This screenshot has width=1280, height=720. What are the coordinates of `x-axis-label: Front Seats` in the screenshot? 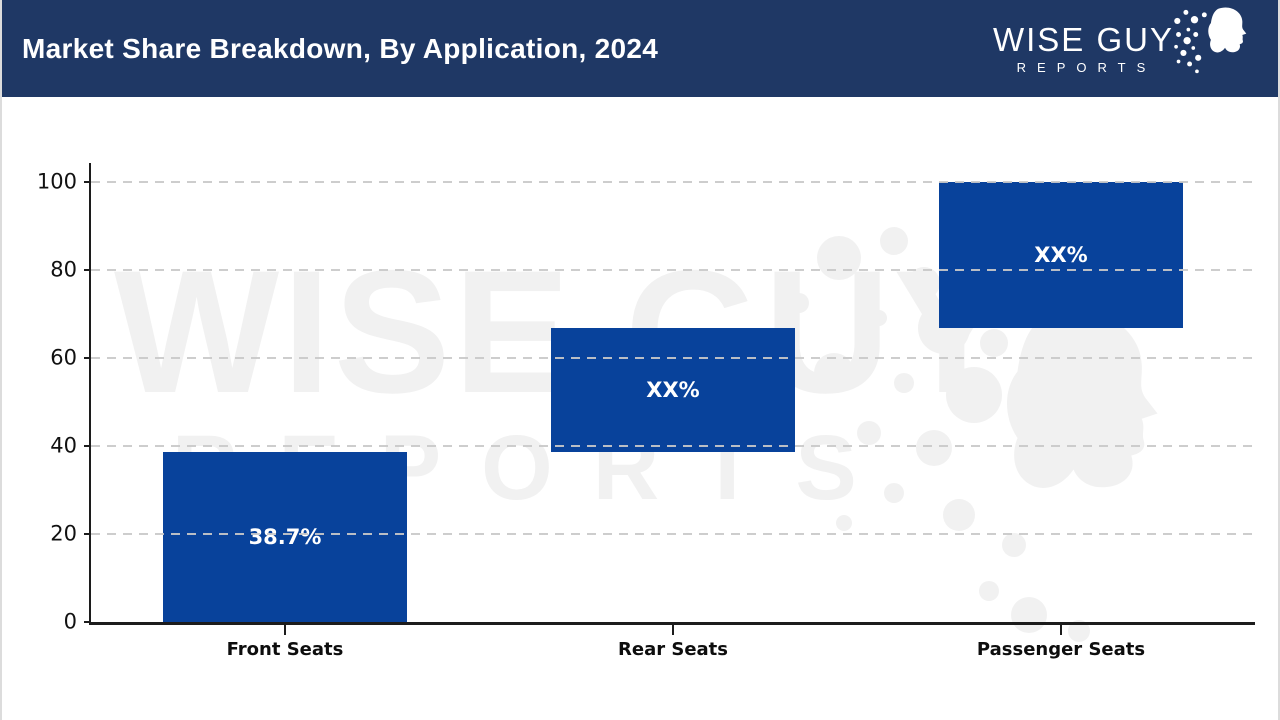 It's located at (285, 649).